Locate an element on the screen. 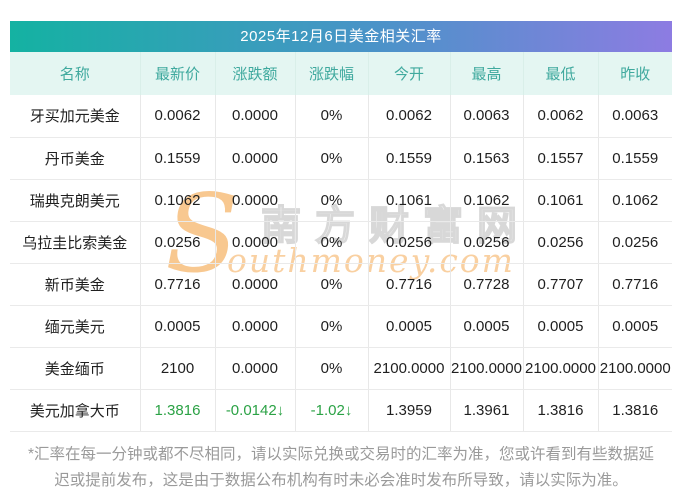 The height and width of the screenshot is (500, 682). value-cell: -0.0142↓ is located at coordinates (255, 410).